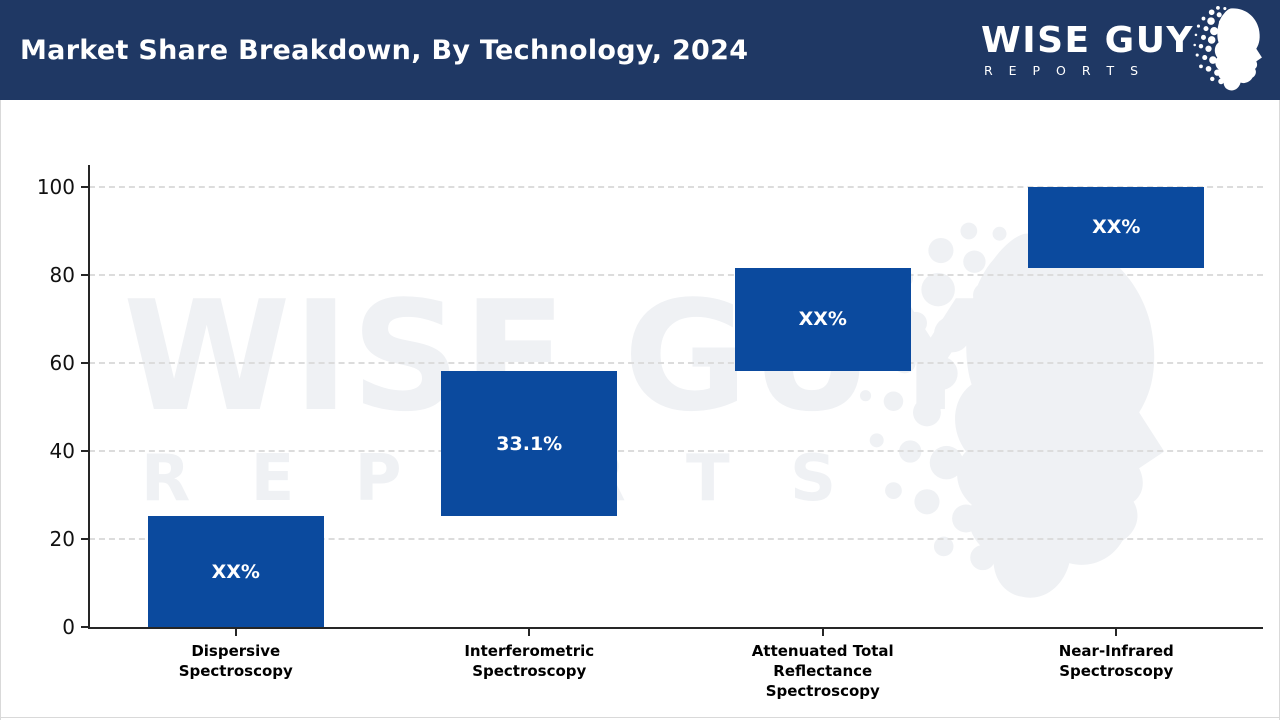  What do you see at coordinates (68, 627) in the screenshot?
I see `y-tick-label: 0` at bounding box center [68, 627].